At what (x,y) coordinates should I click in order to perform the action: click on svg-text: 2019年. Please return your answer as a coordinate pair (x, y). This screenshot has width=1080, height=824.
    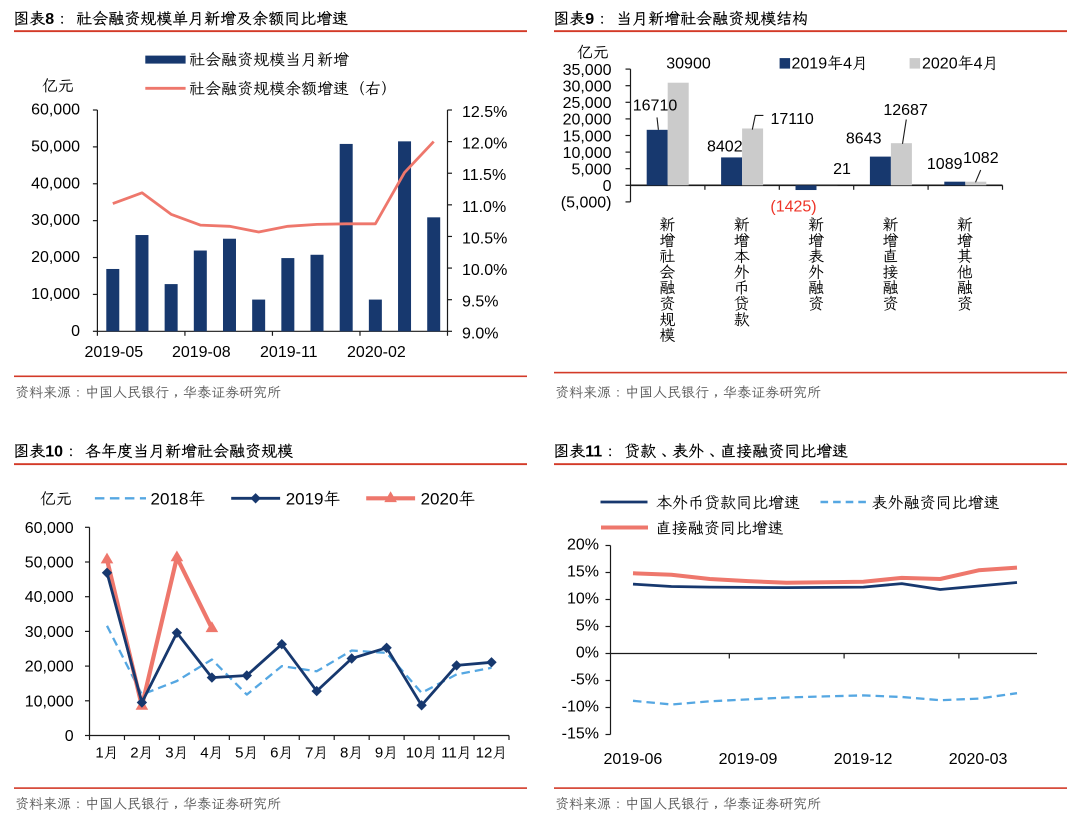
    Looking at the image, I should click on (313, 498).